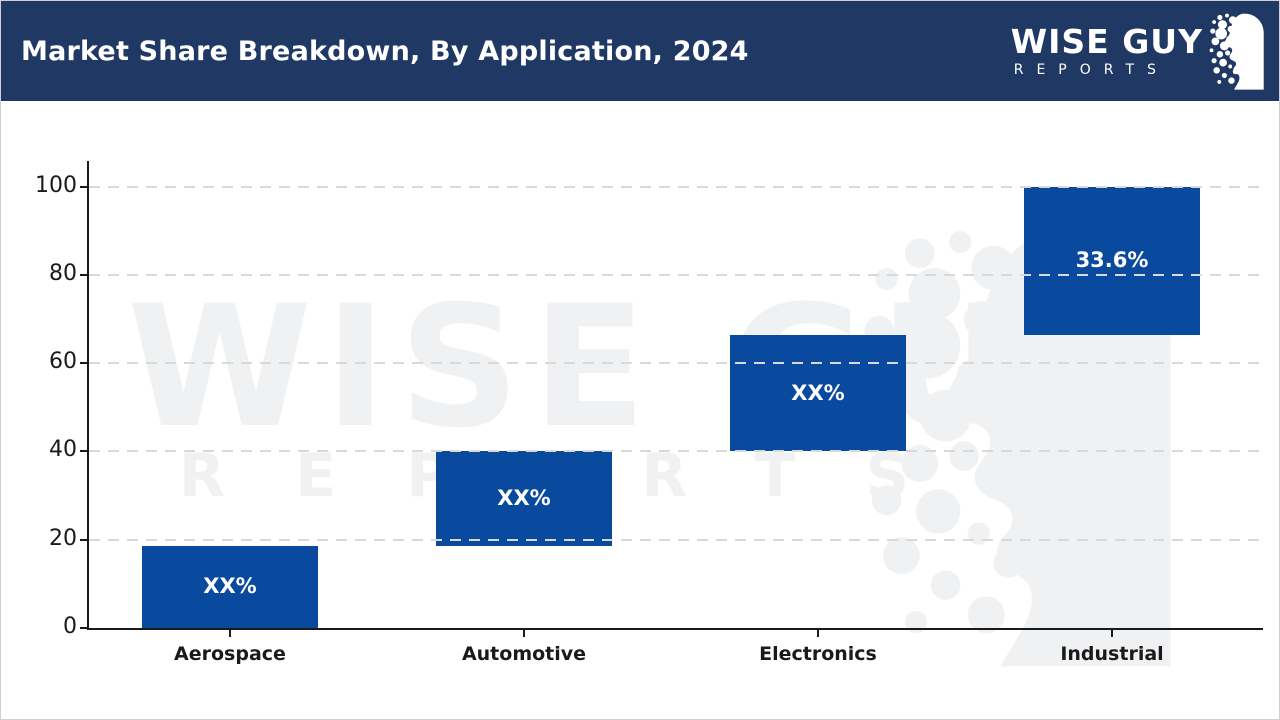 Image resolution: width=1280 pixels, height=720 pixels. I want to click on x-category-label: Electronics, so click(818, 654).